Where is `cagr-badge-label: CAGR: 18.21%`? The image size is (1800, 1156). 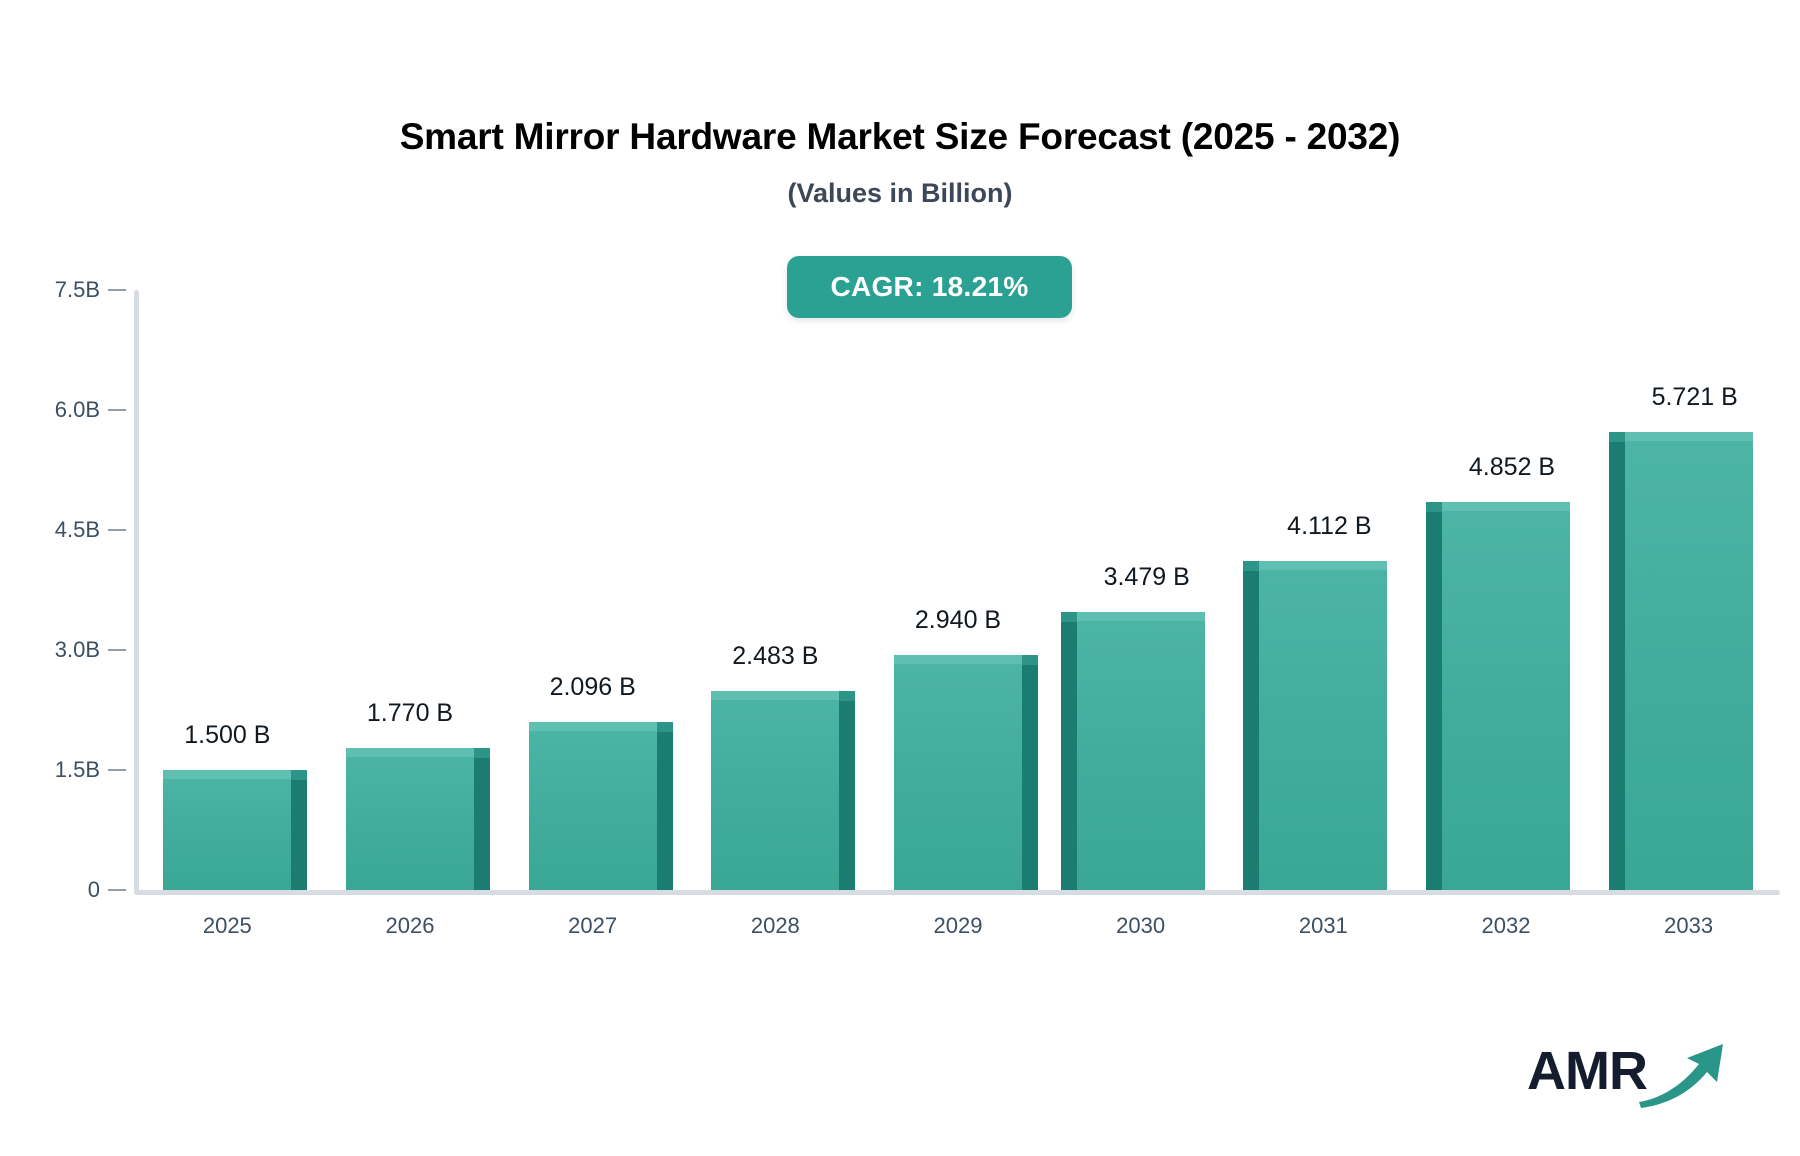 cagr-badge-label: CAGR: 18.21% is located at coordinates (929, 286).